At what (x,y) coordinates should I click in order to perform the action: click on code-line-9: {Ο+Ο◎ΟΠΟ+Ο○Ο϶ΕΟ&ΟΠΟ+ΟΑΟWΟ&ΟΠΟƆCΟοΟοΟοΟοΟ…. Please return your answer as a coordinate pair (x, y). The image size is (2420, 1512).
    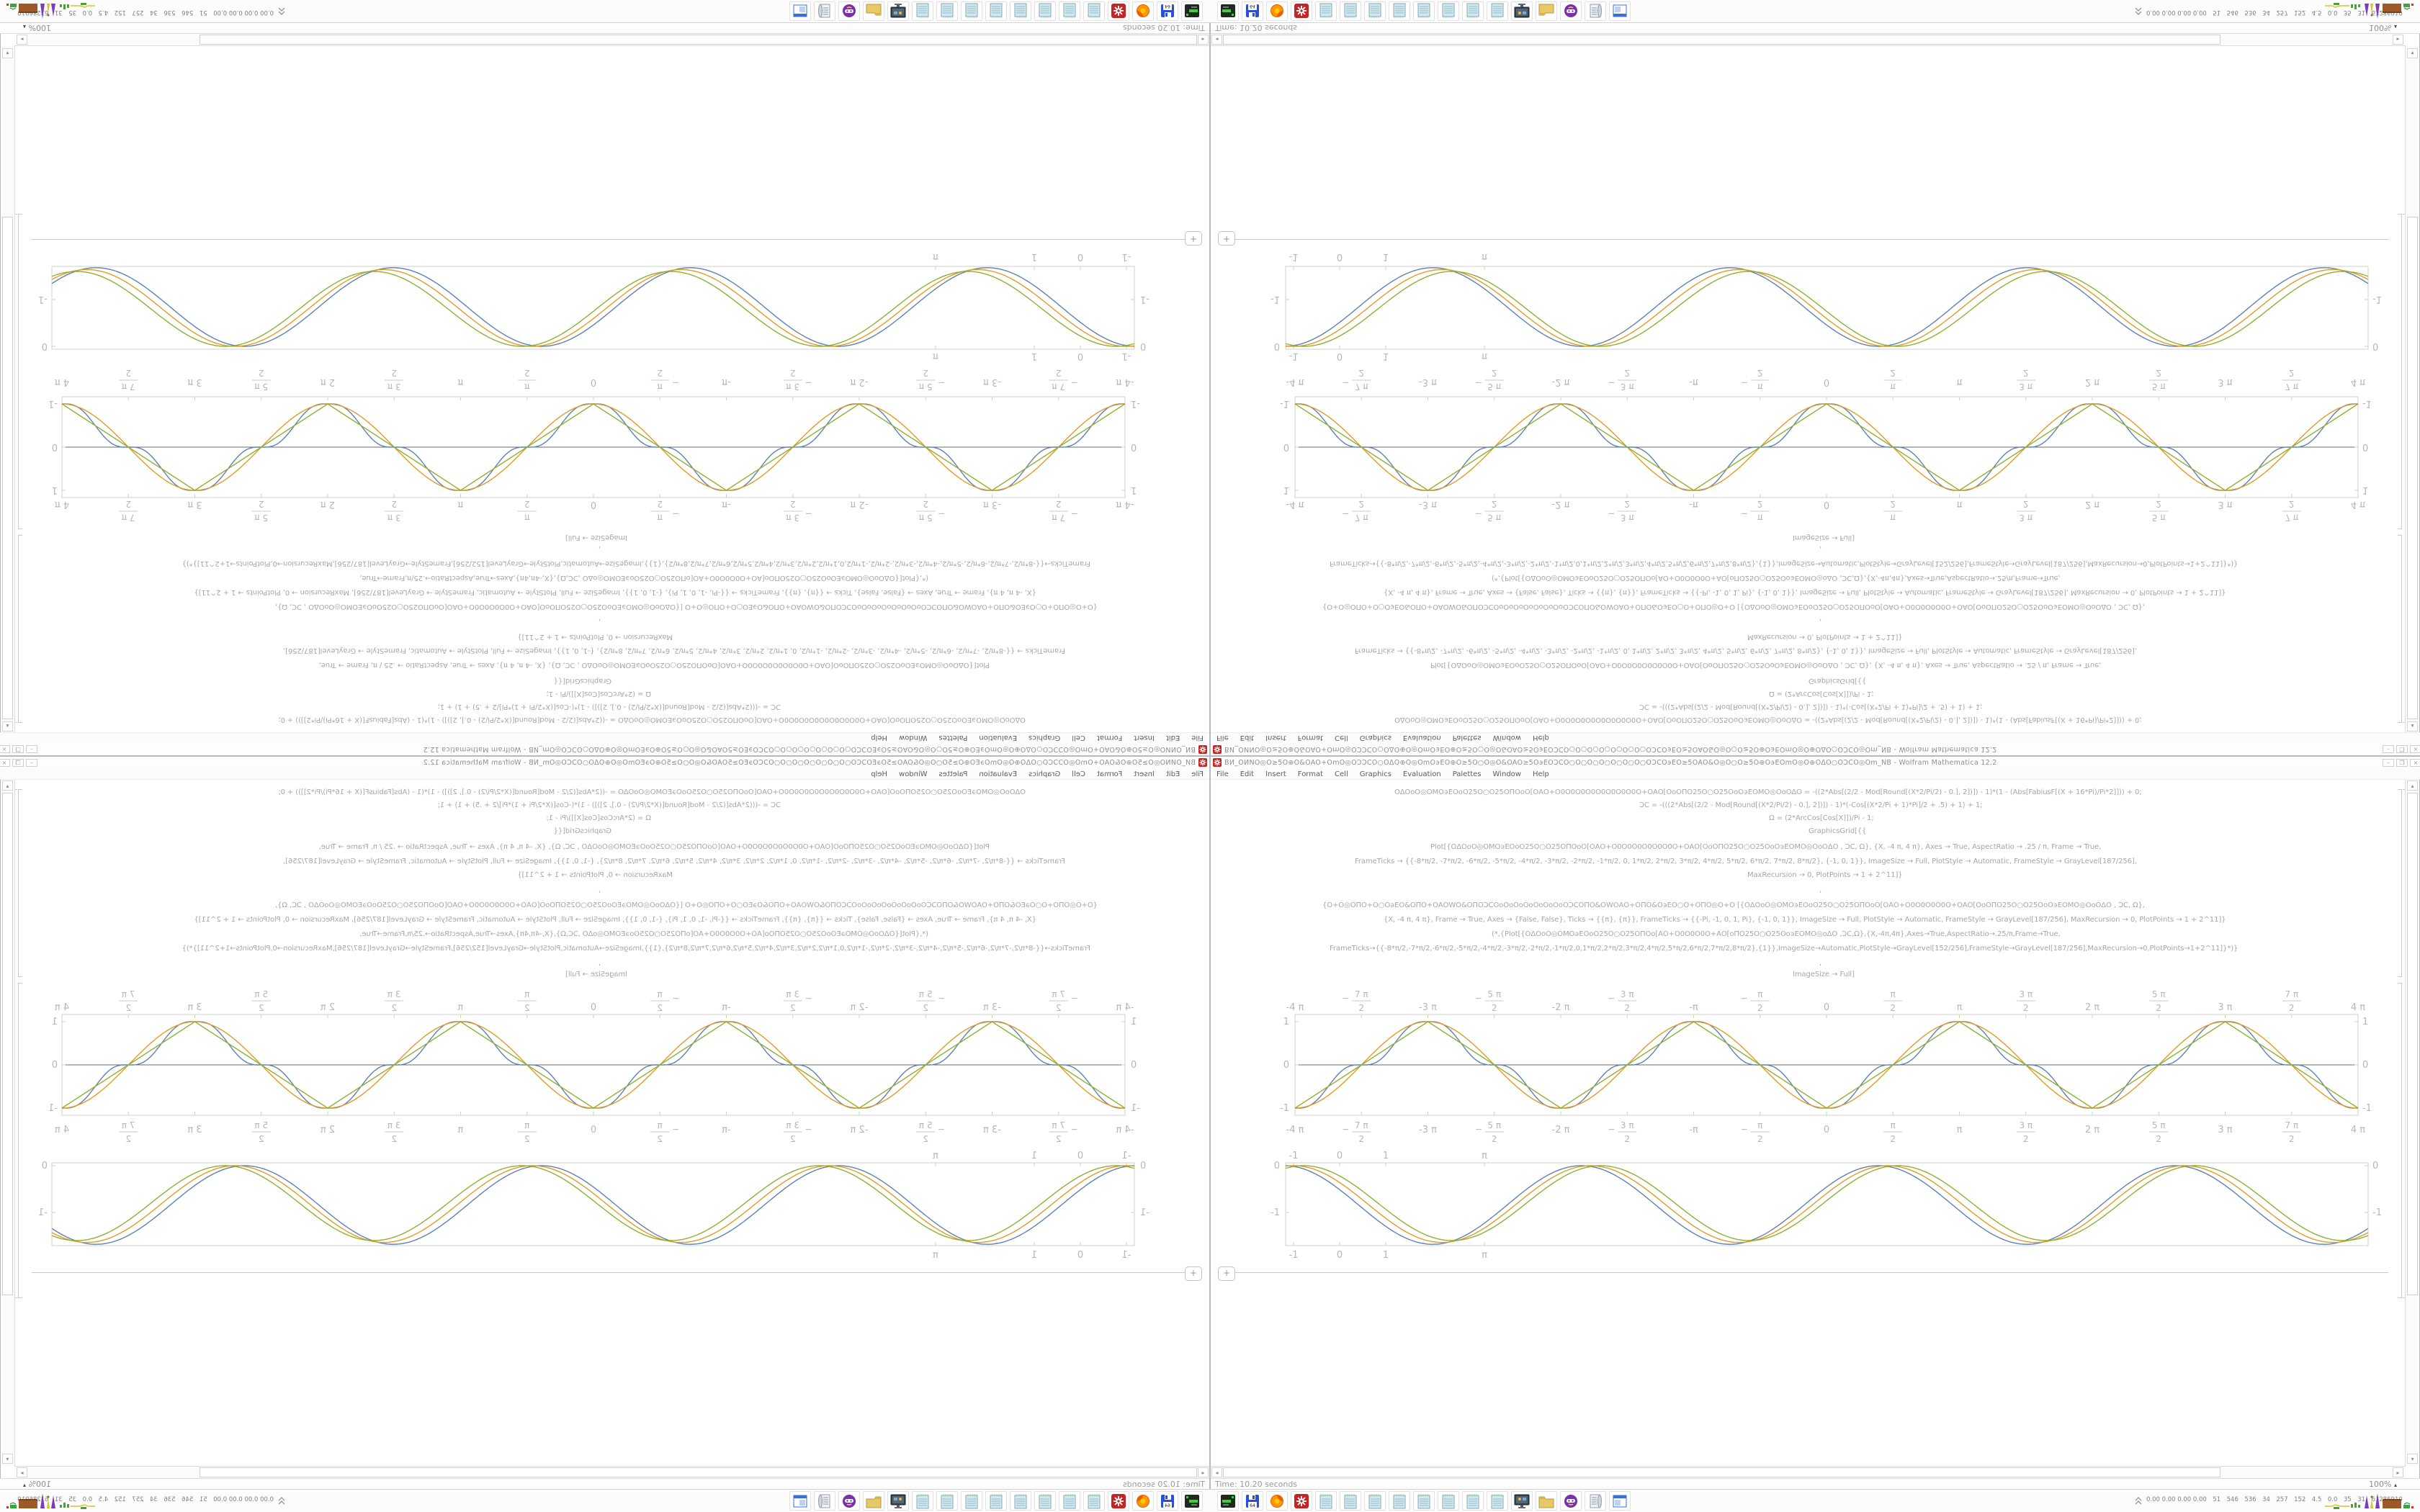
    Looking at the image, I should click on (1734, 905).